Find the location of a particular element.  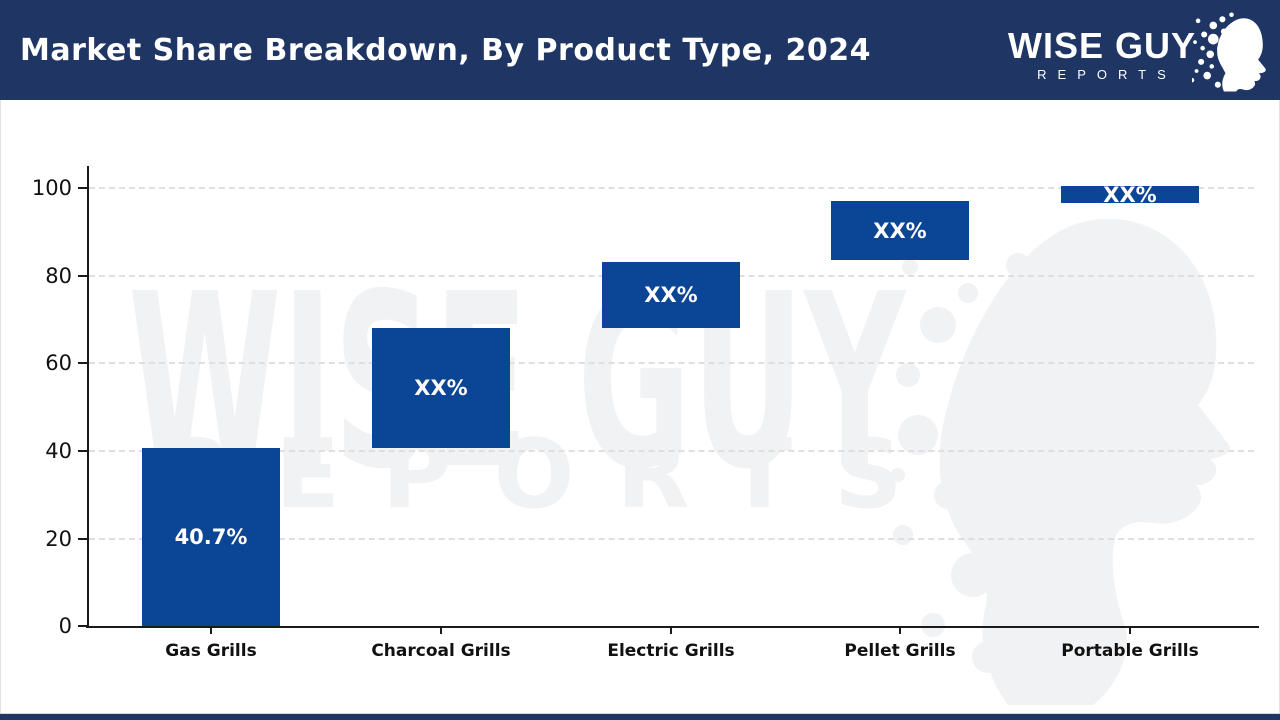

left-border is located at coordinates (0, 407).